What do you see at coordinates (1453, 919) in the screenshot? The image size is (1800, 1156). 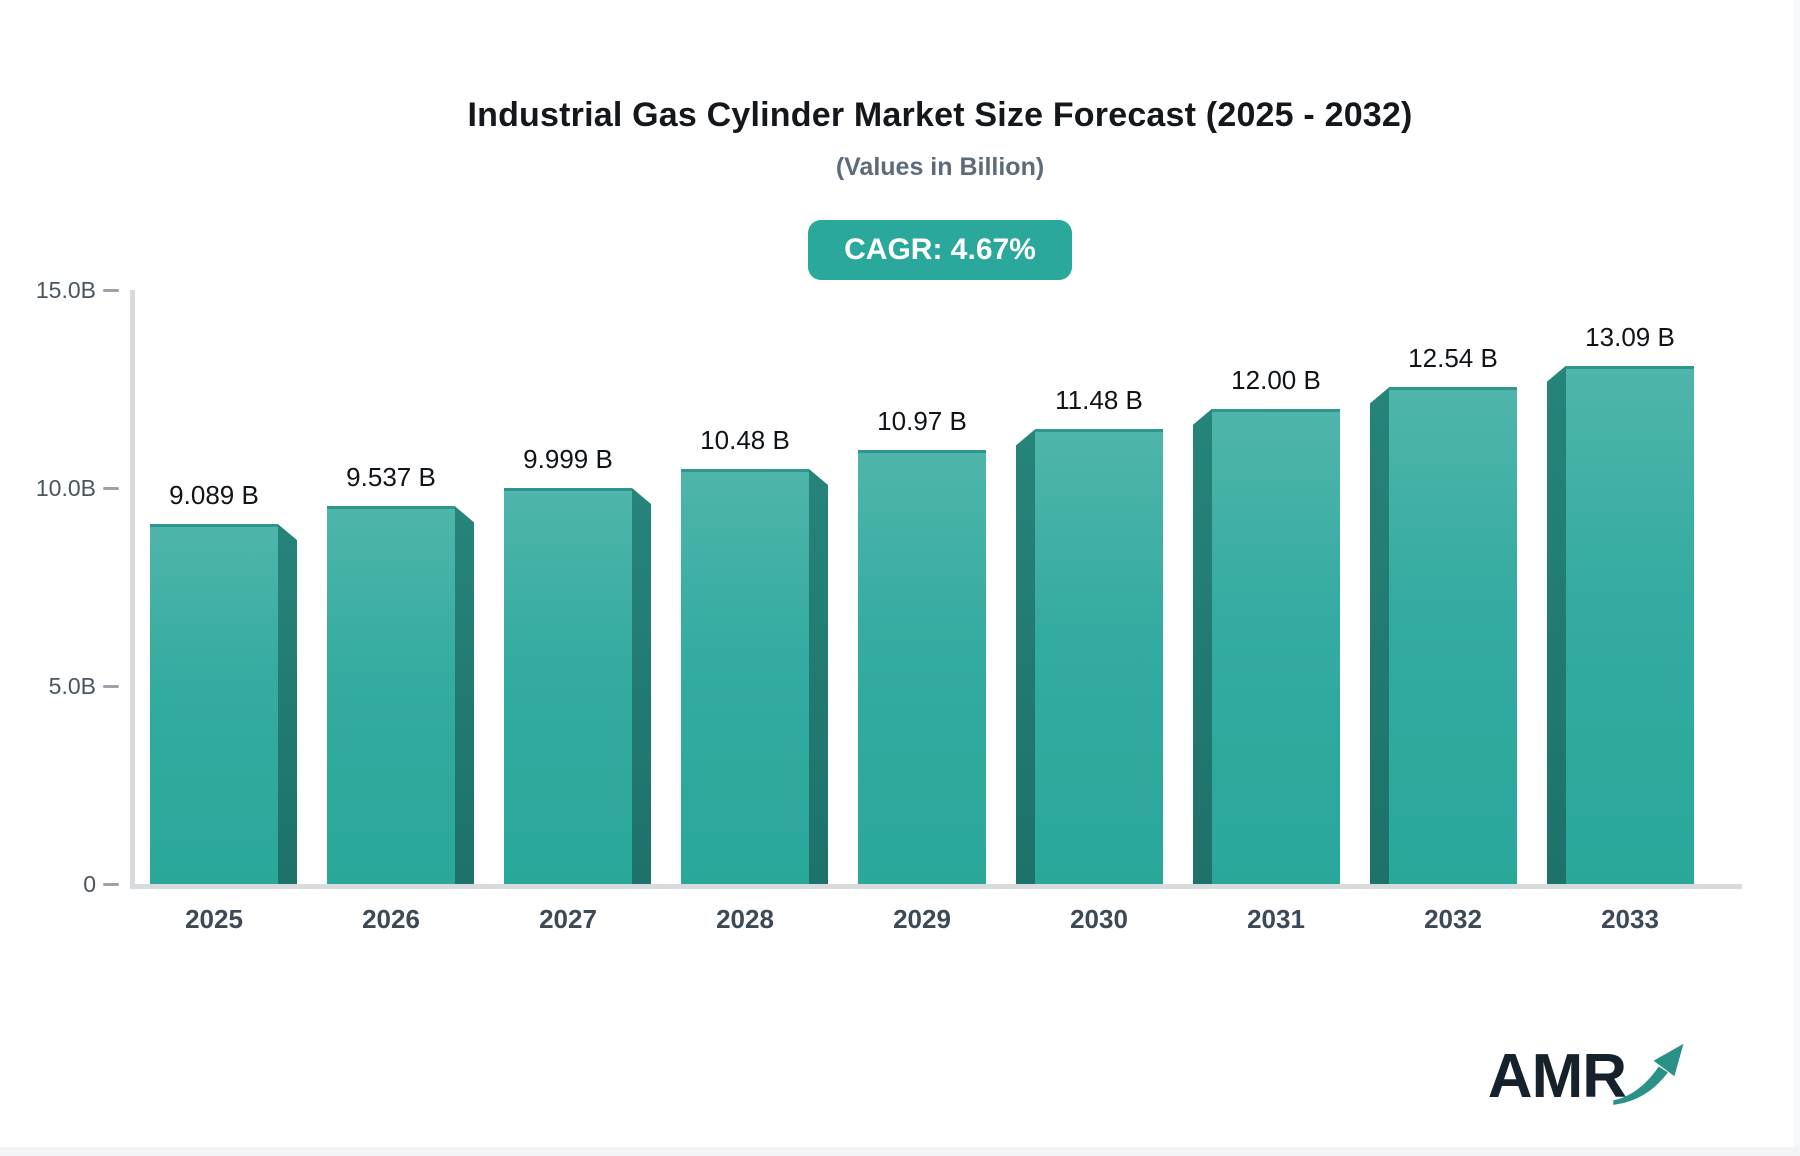 I see `x-tick-label-2032: 2032` at bounding box center [1453, 919].